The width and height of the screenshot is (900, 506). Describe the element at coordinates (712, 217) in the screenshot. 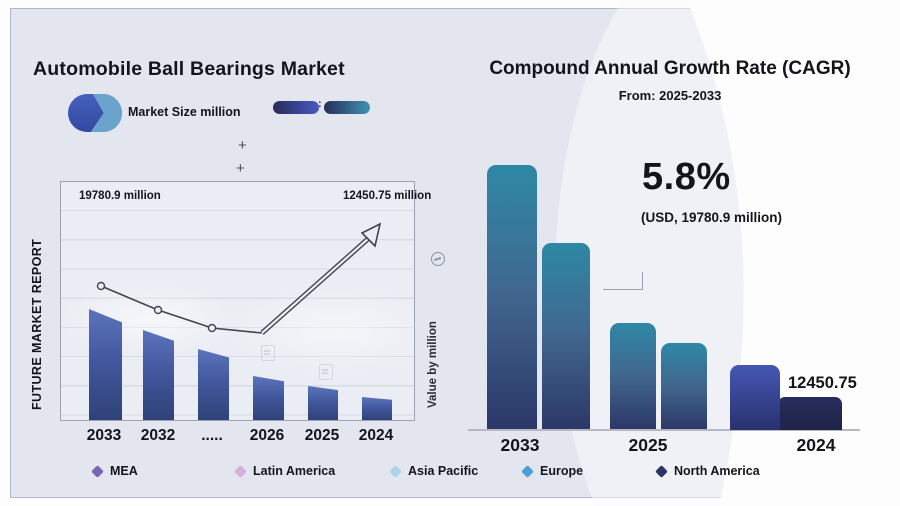

I see `cagr-basis: (USD, 19780.9 million)` at that location.